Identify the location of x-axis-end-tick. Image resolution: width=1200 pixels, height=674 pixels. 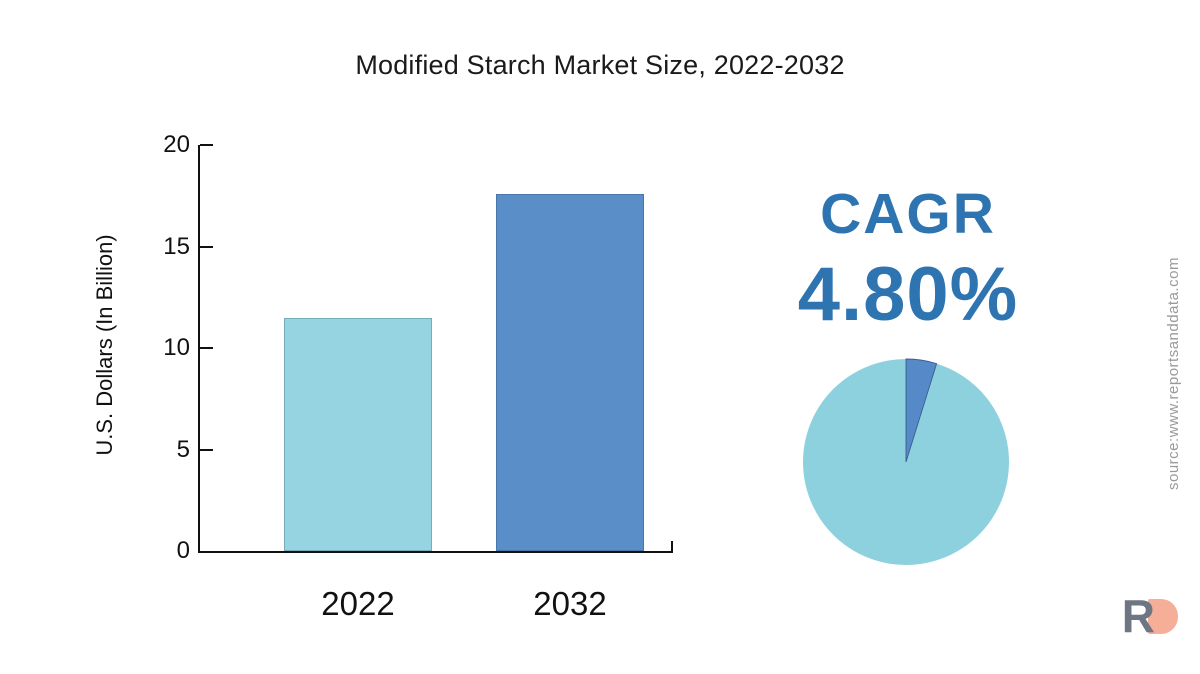
(672, 546).